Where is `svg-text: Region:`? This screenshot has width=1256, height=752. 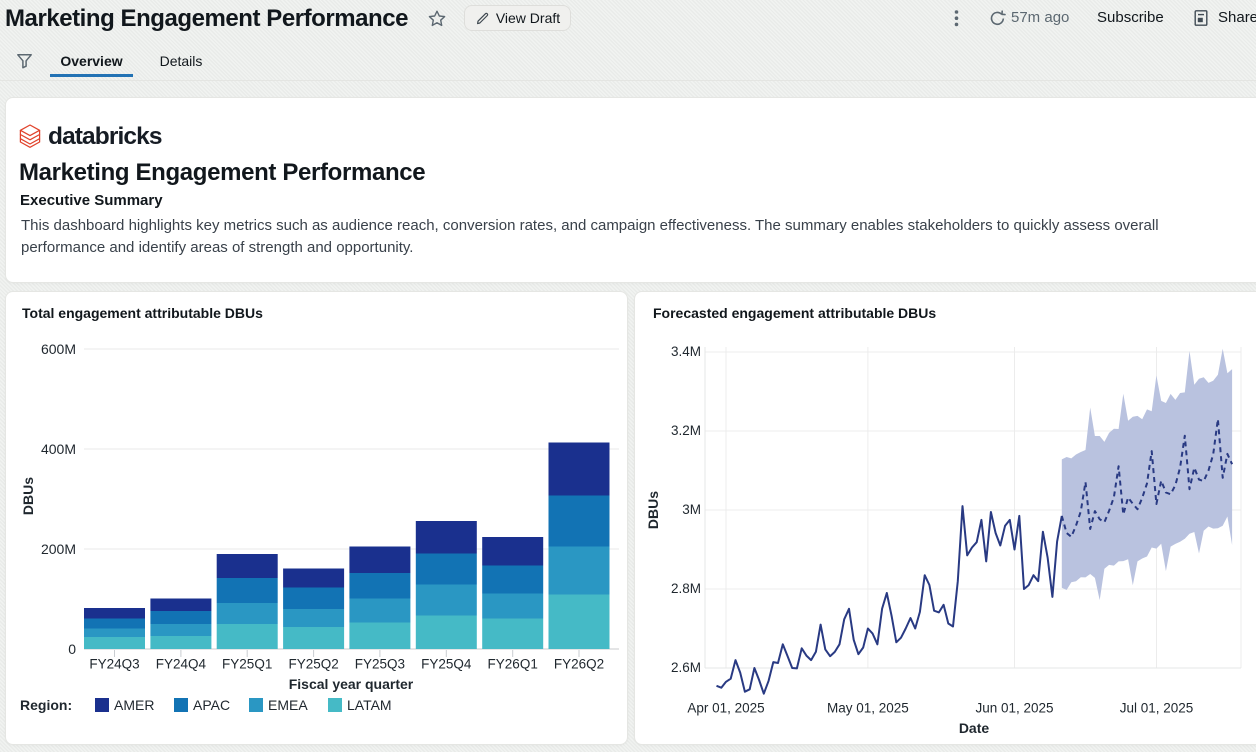
svg-text: Region: is located at coordinates (46, 705).